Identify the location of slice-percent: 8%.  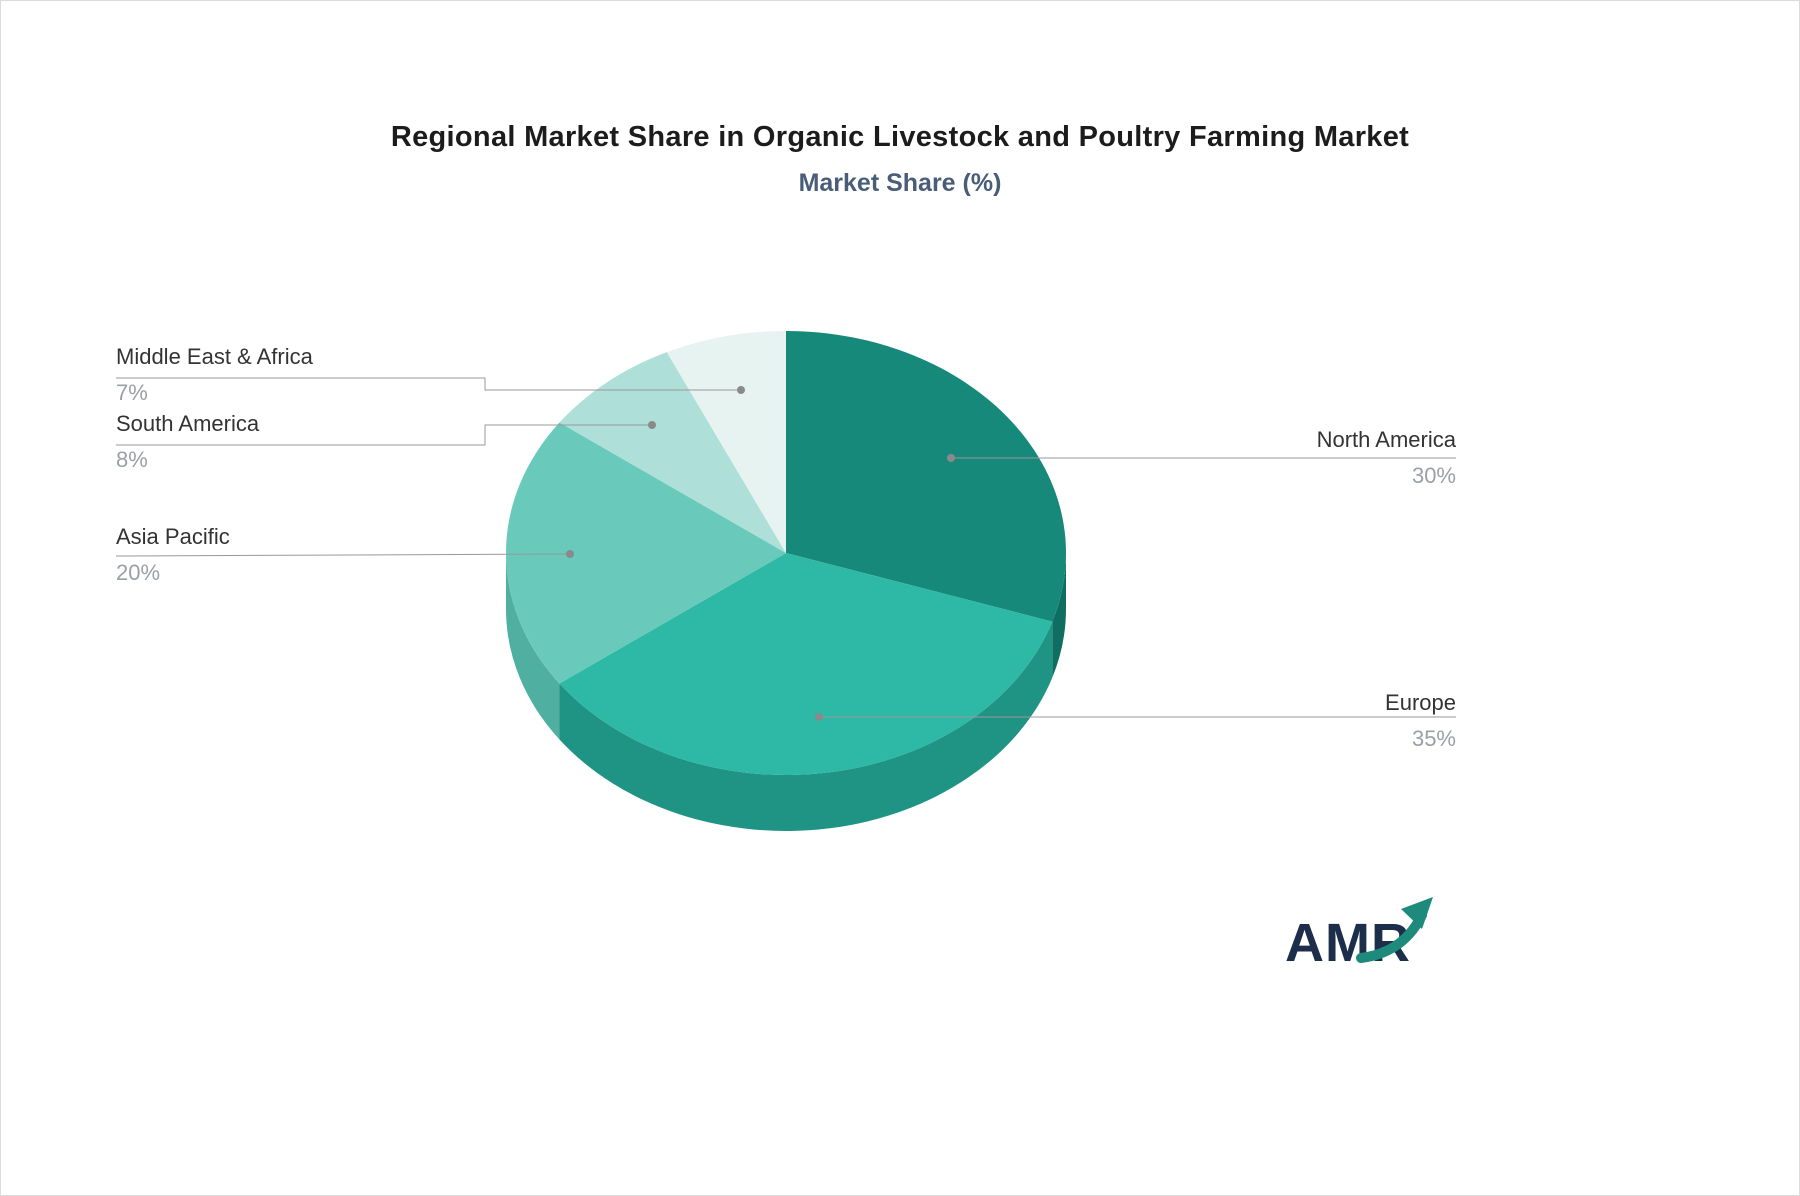
(132, 459).